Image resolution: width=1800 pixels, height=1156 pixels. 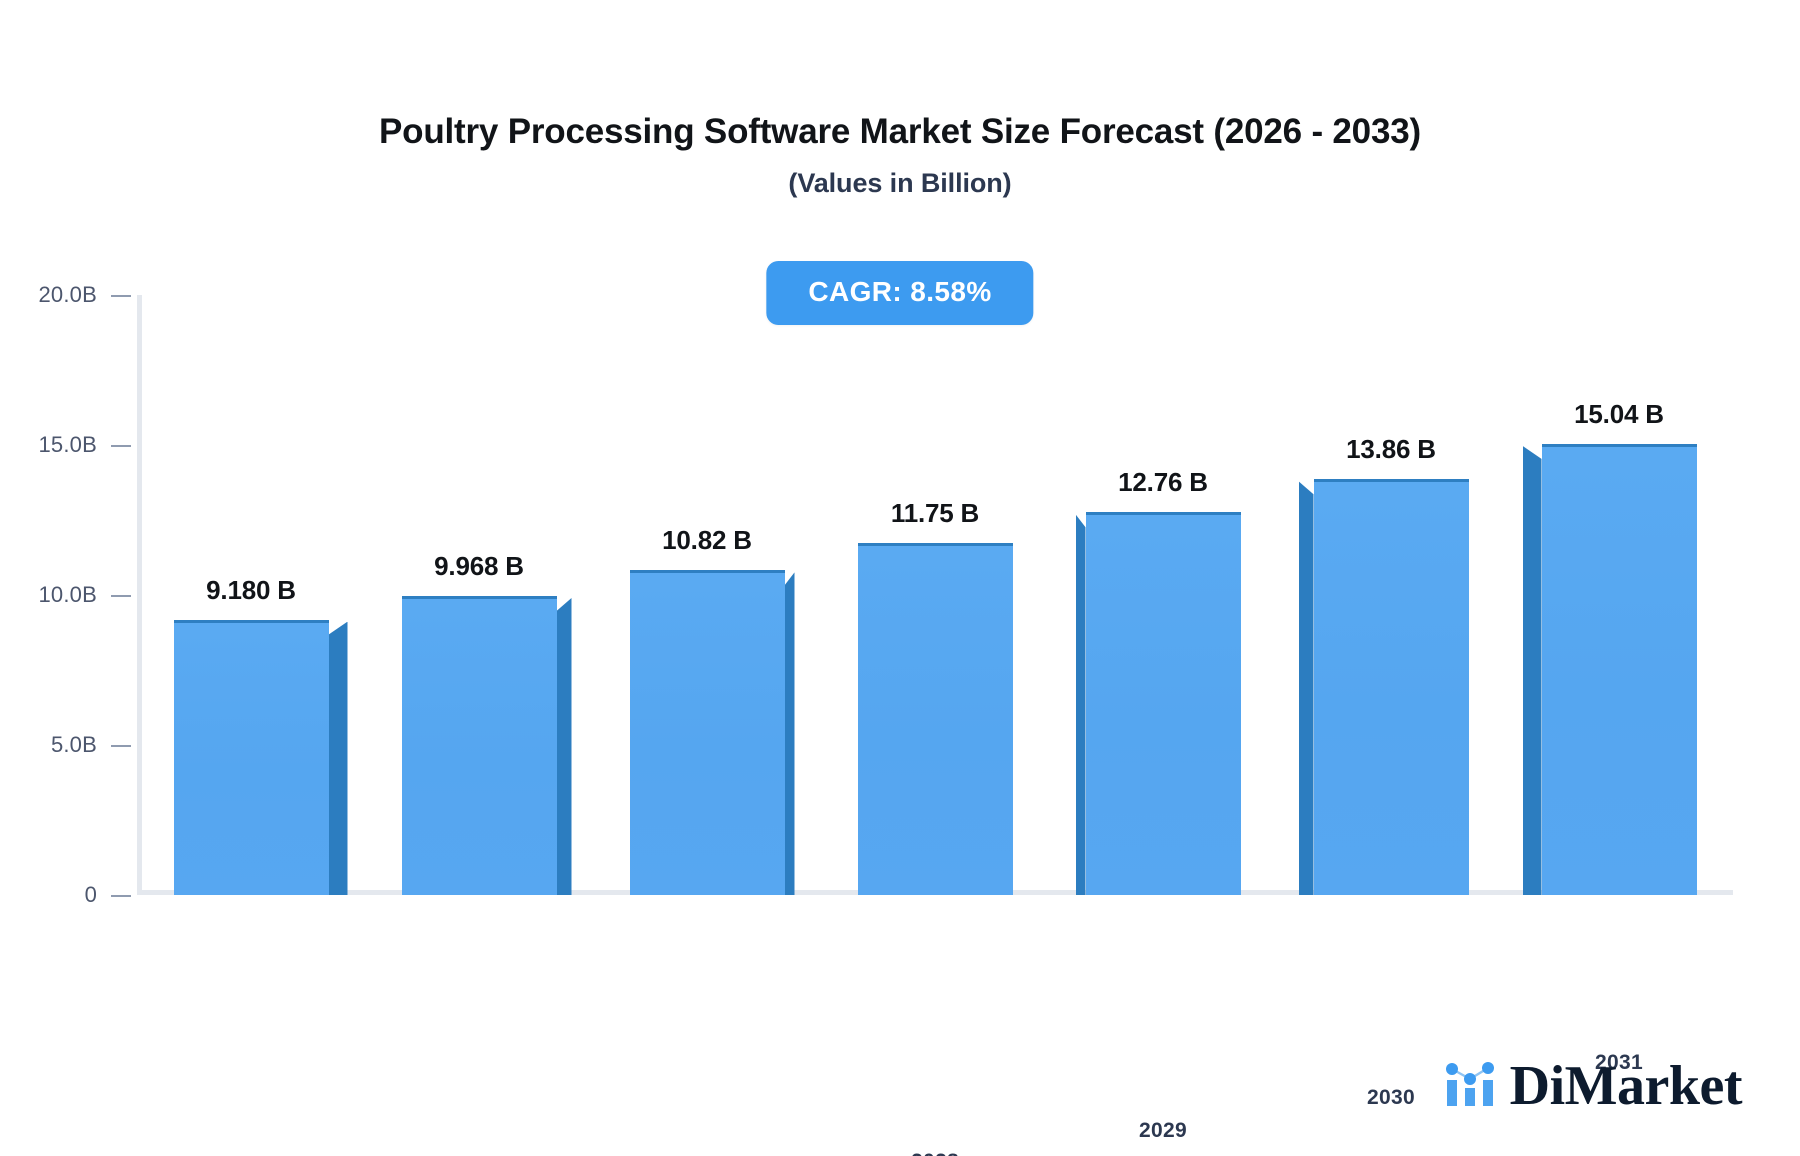 What do you see at coordinates (67, 444) in the screenshot?
I see `y-axis-tick-label: 15.0B` at bounding box center [67, 444].